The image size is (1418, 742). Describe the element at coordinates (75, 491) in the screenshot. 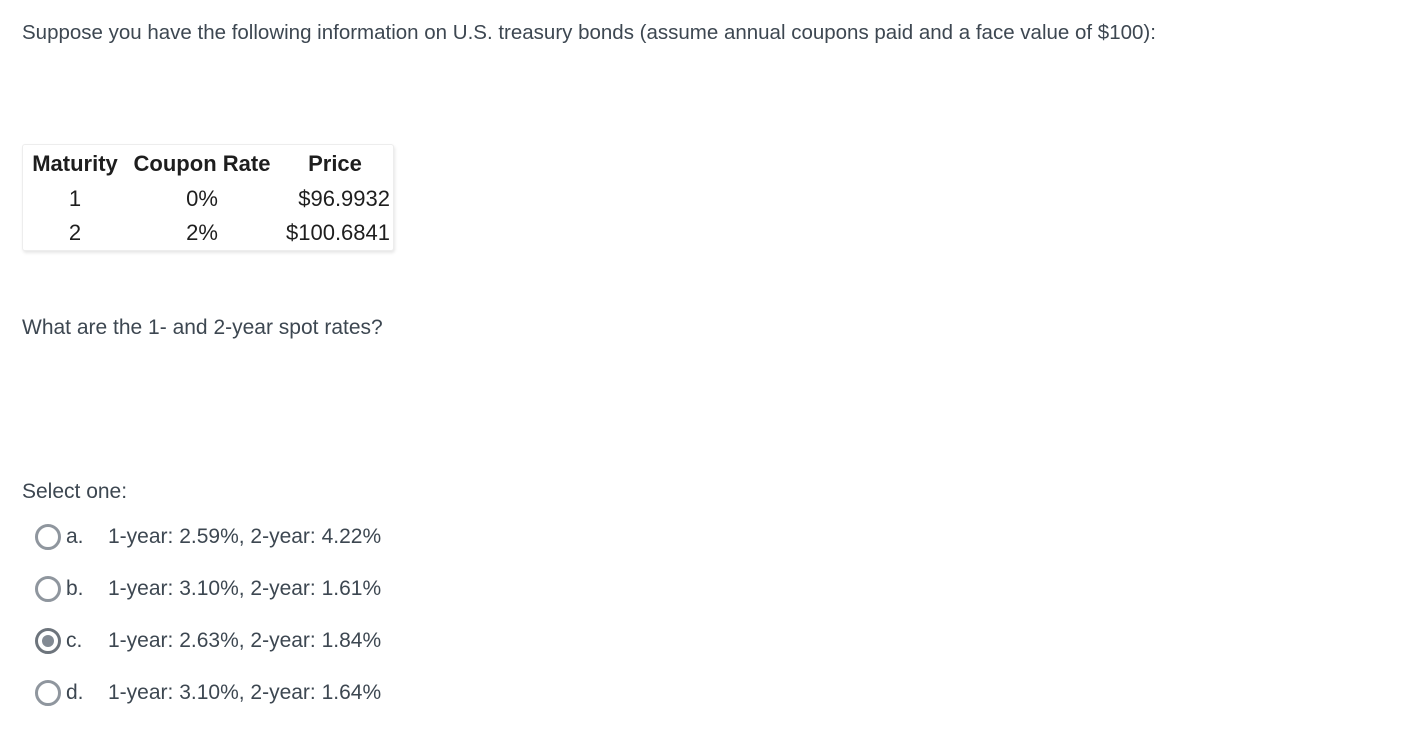

I see `select-one-label: Select one:` at that location.